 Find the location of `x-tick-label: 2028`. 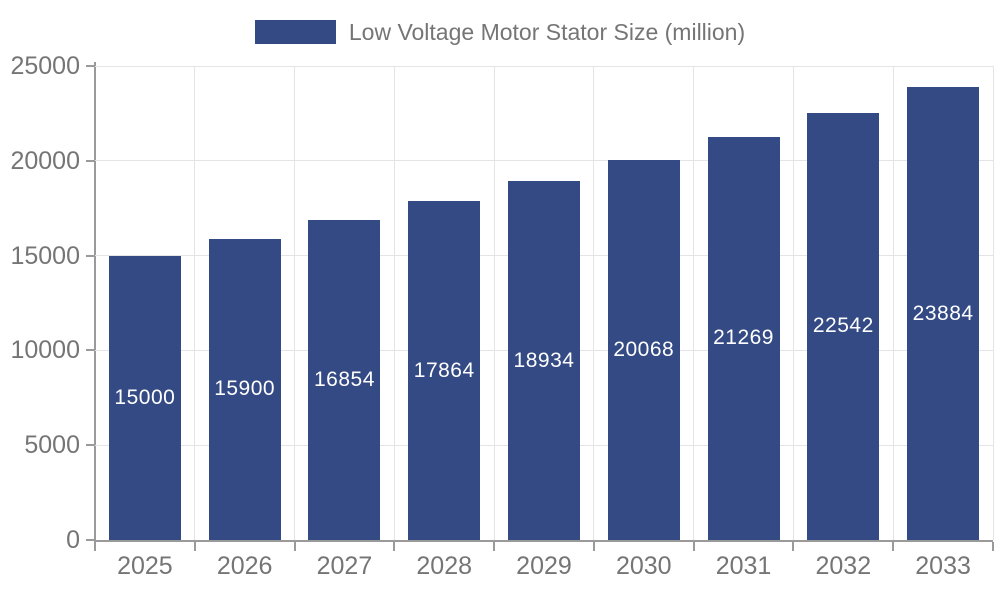

x-tick-label: 2028 is located at coordinates (444, 566).